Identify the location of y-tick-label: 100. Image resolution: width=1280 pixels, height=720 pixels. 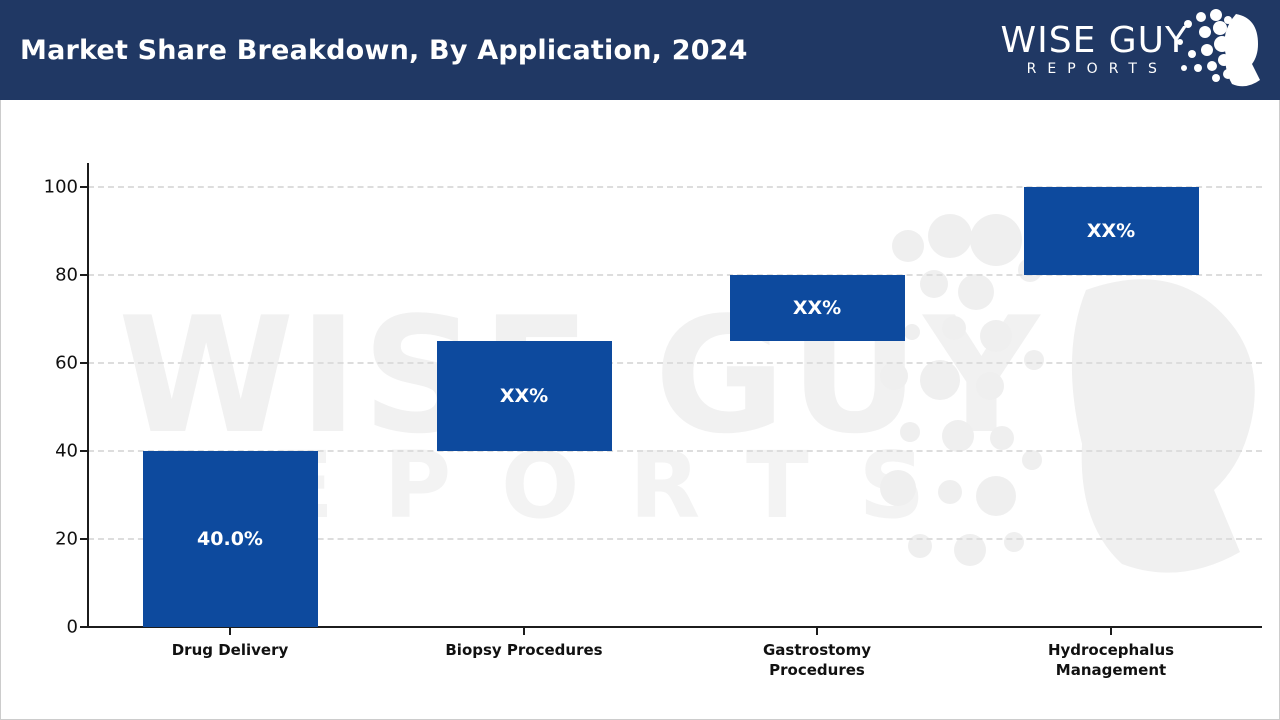
(60, 187).